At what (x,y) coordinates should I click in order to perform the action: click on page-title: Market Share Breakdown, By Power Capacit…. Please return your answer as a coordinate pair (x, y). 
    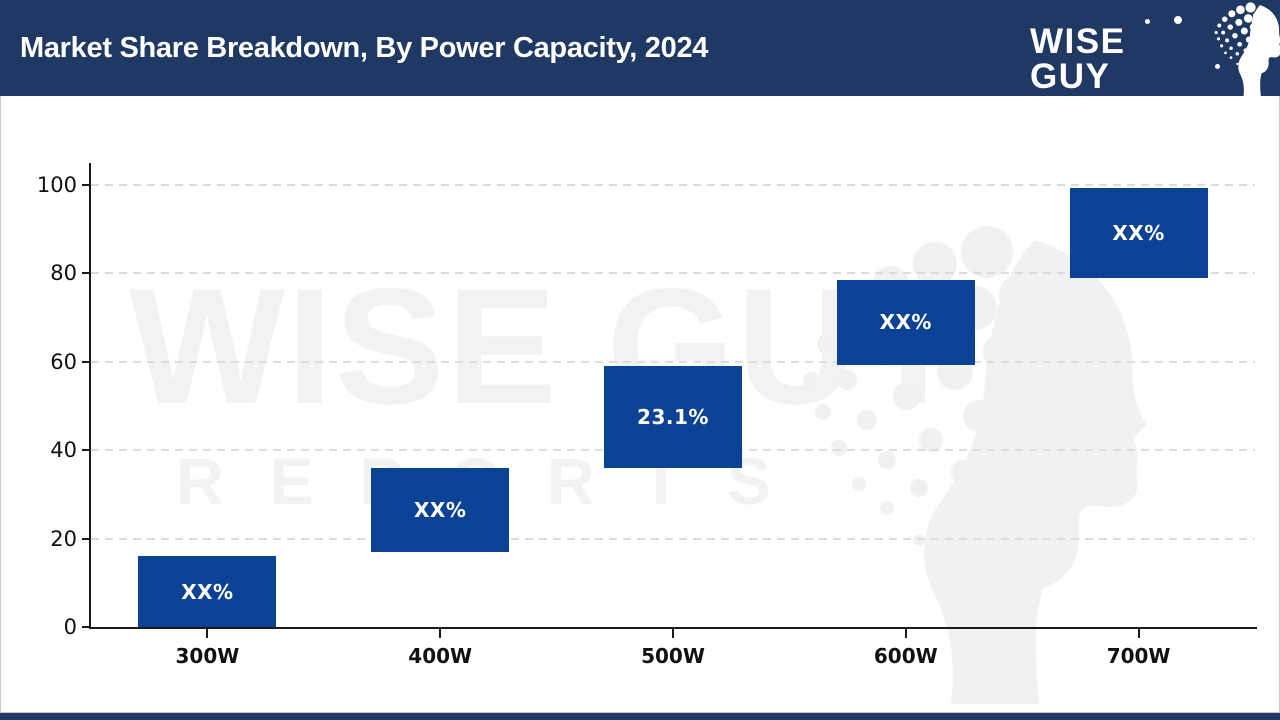
    Looking at the image, I should click on (364, 47).